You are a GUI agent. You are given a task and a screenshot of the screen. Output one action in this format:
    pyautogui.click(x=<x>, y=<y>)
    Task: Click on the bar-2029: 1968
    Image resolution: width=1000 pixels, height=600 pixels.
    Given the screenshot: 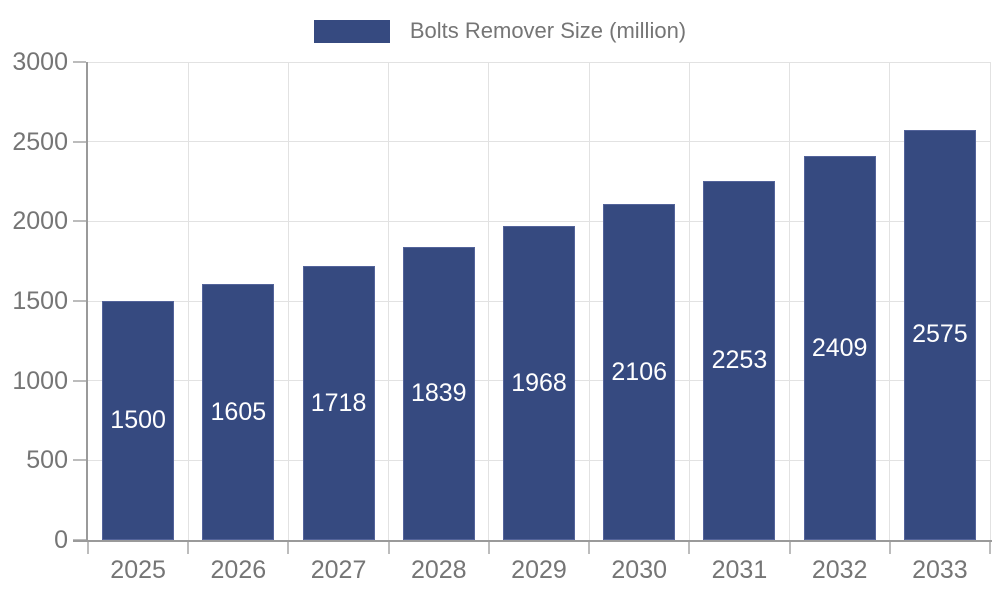 What is the action you would take?
    pyautogui.click(x=539, y=383)
    